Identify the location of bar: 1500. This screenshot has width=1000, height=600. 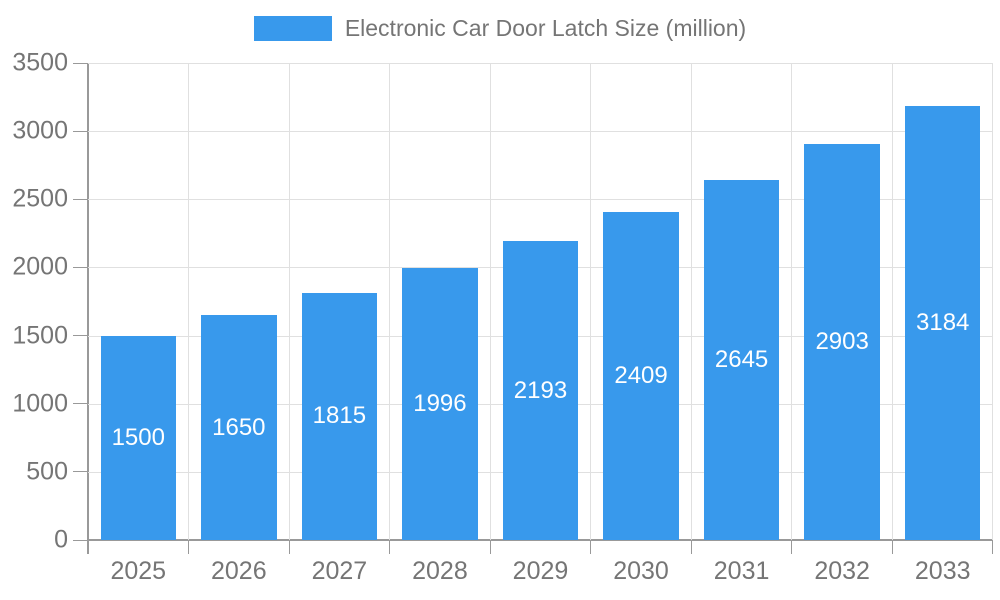
(138, 437).